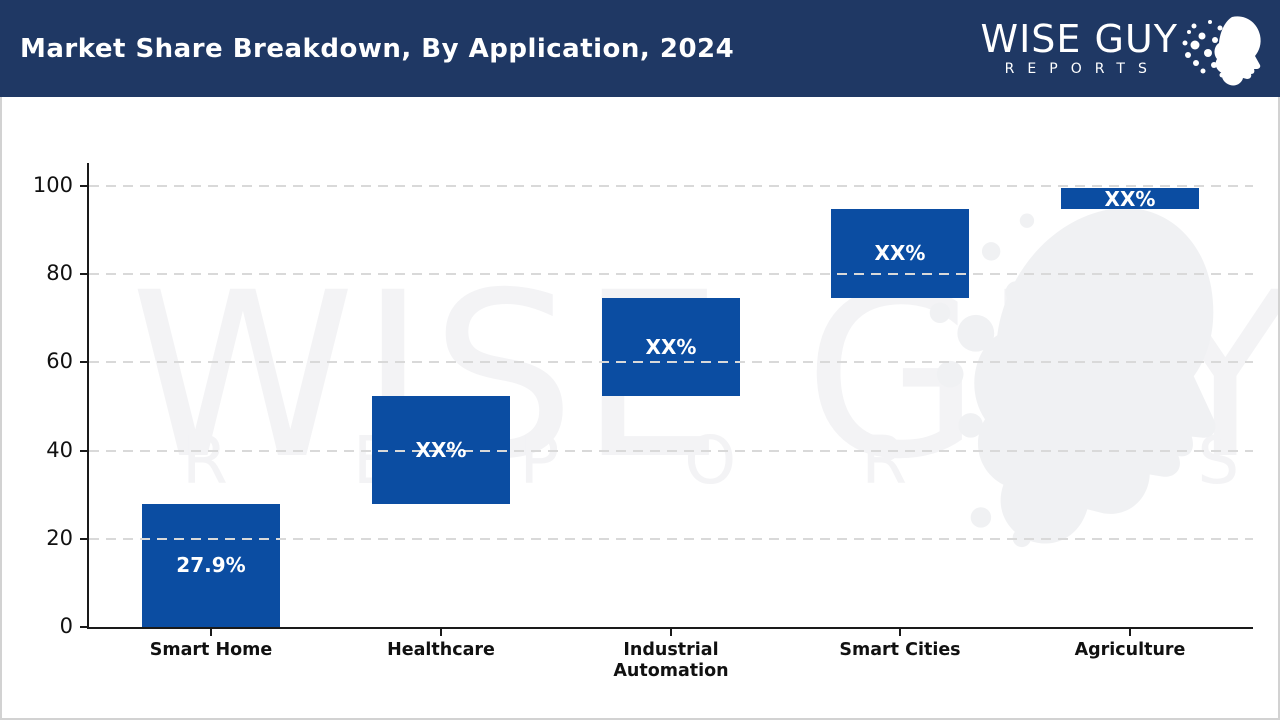  I want to click on x-category-label: Healthcare, so click(441, 650).